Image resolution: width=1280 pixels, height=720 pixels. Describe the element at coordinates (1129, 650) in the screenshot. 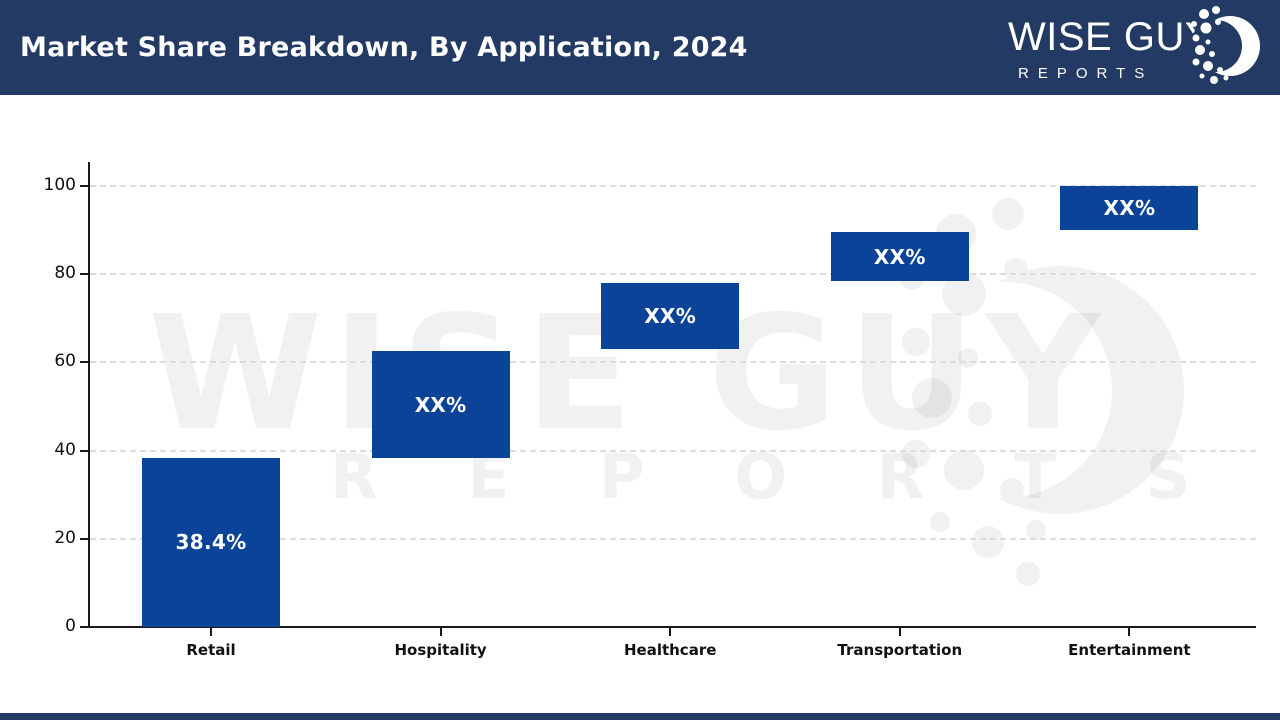

I see `x-tick-label-entertainment: Entertainment` at that location.